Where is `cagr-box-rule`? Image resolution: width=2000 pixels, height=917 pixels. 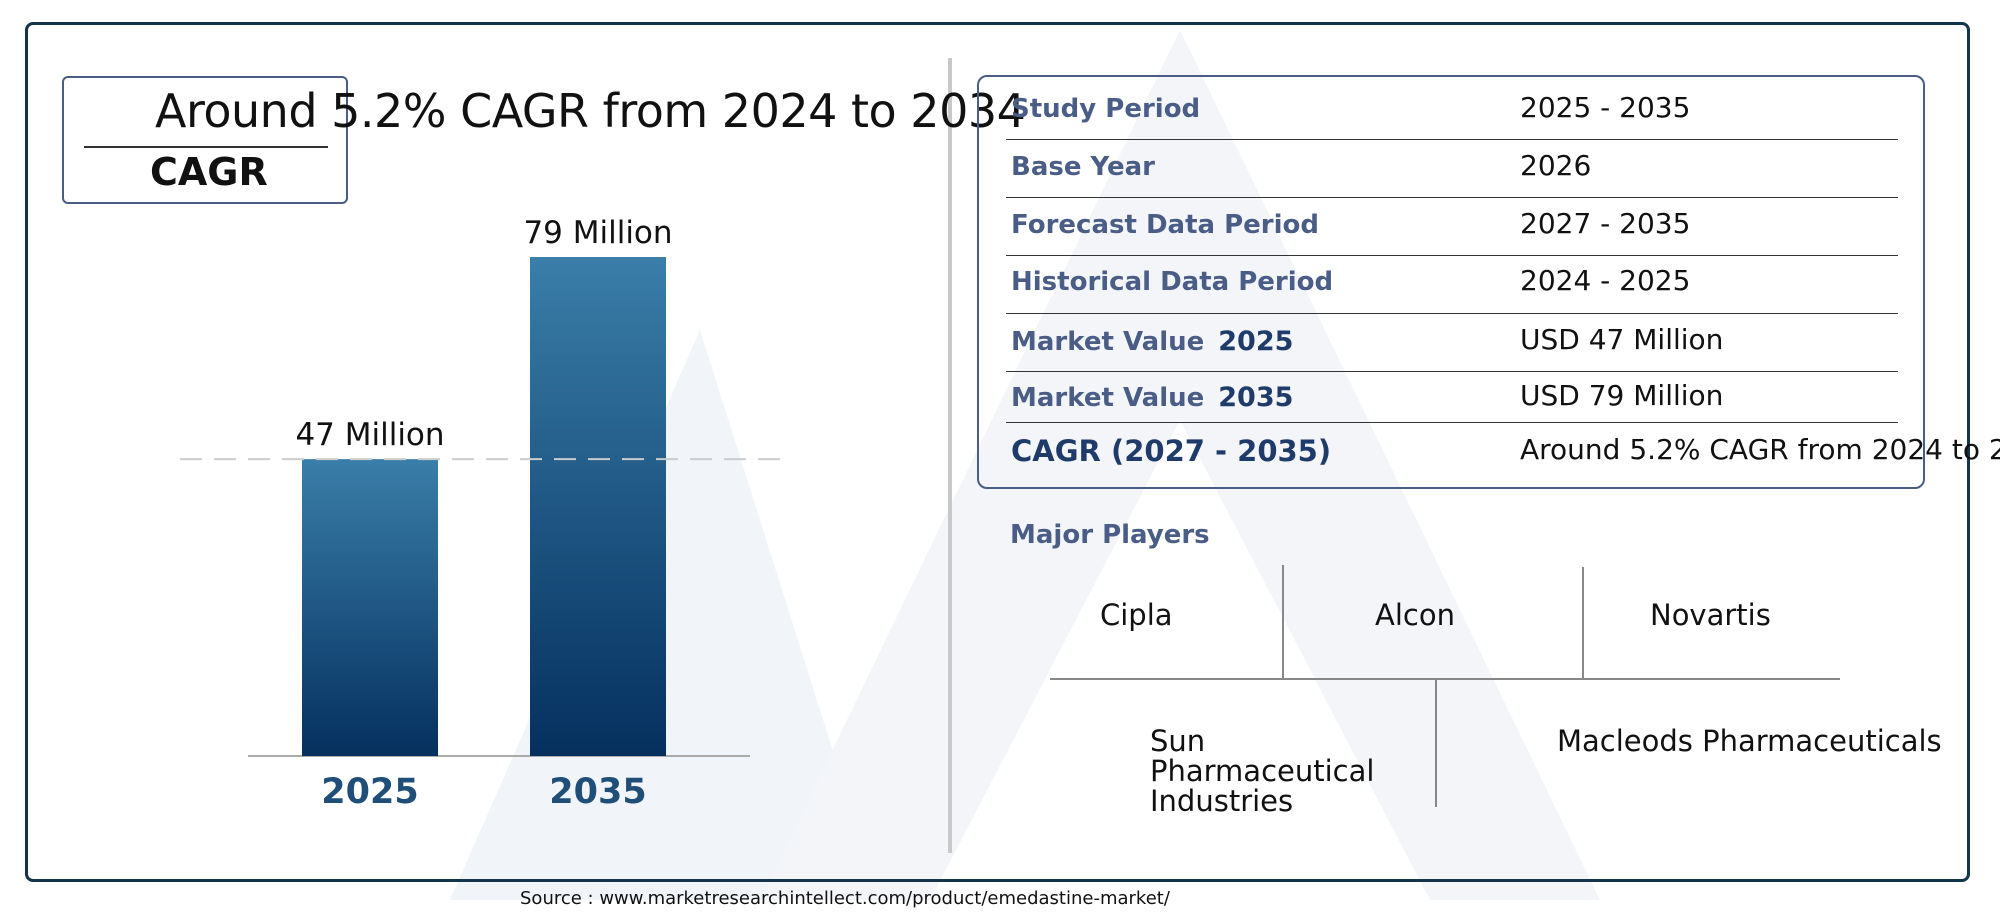 cagr-box-rule is located at coordinates (206, 147).